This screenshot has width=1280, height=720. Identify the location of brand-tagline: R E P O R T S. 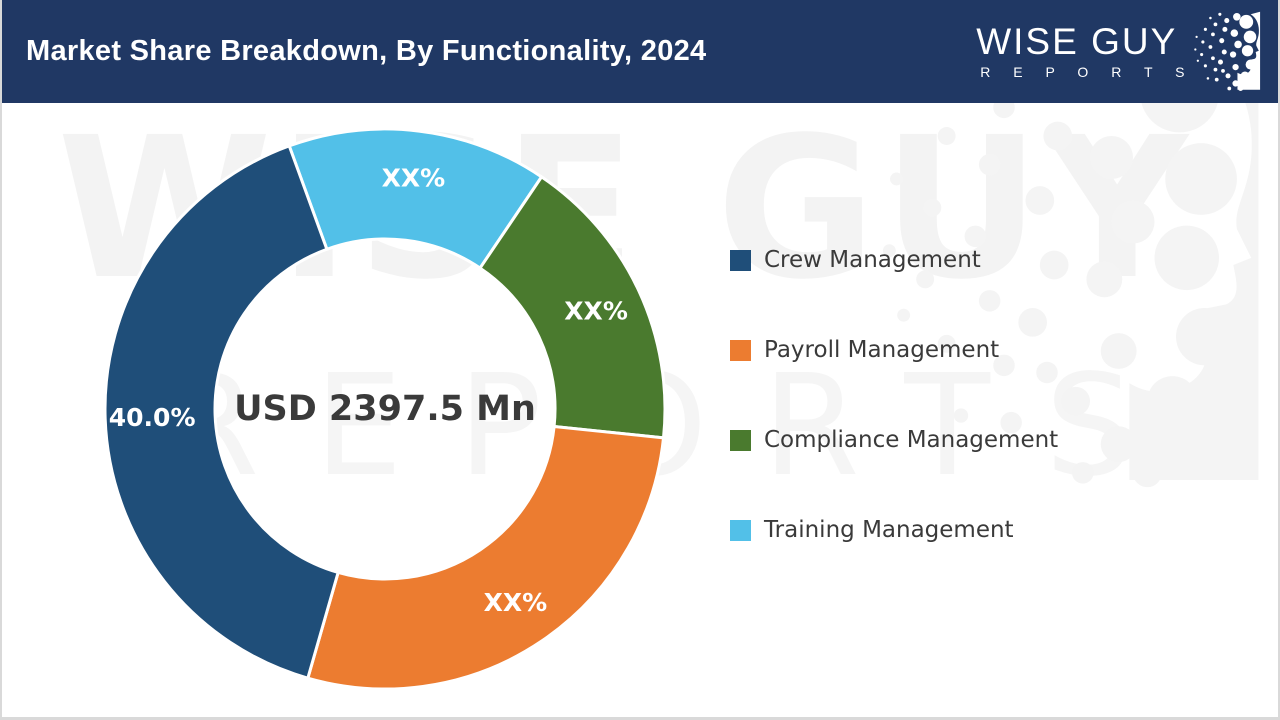
(1087, 72).